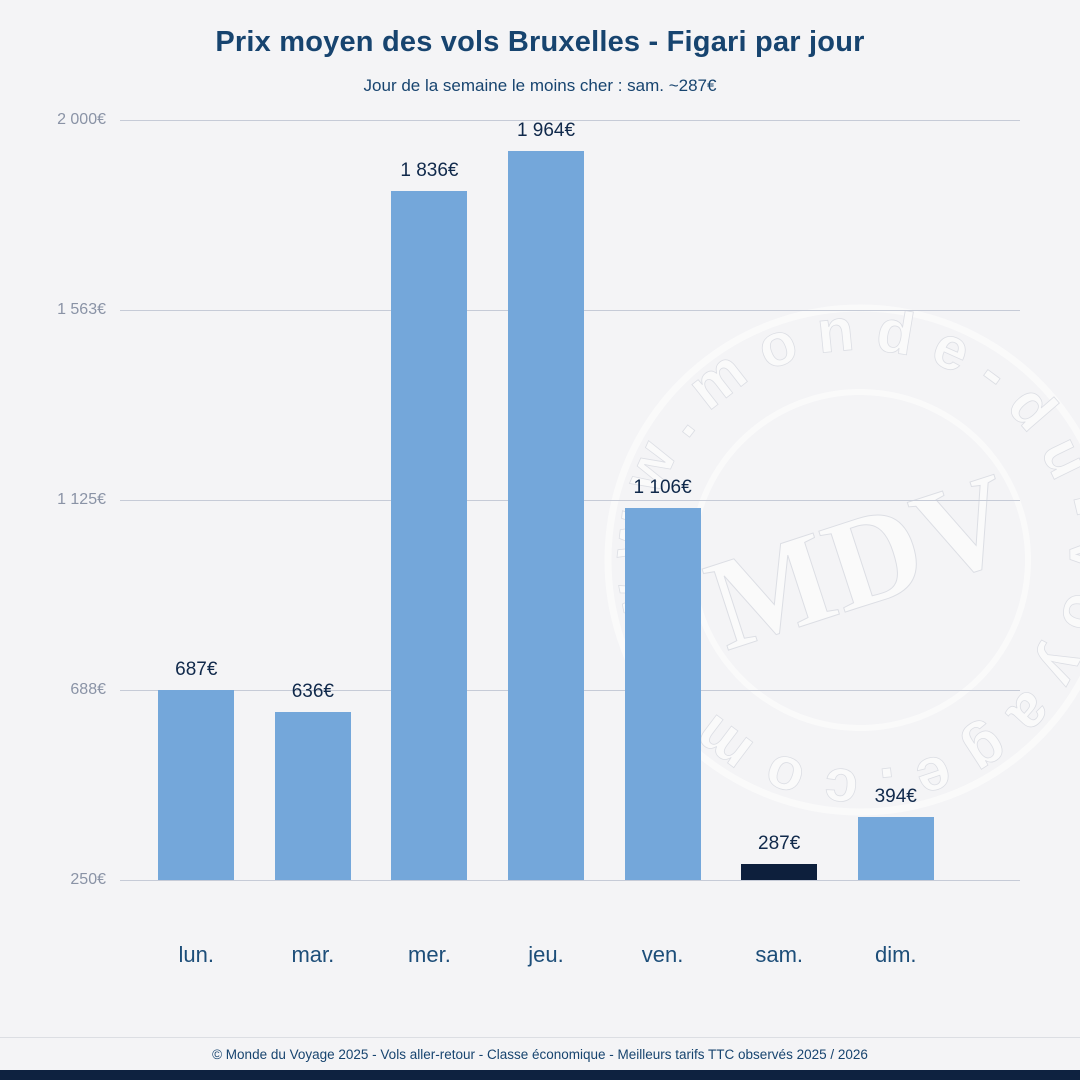  What do you see at coordinates (429, 171) in the screenshot?
I see `bar-value-label: 1 836€` at bounding box center [429, 171].